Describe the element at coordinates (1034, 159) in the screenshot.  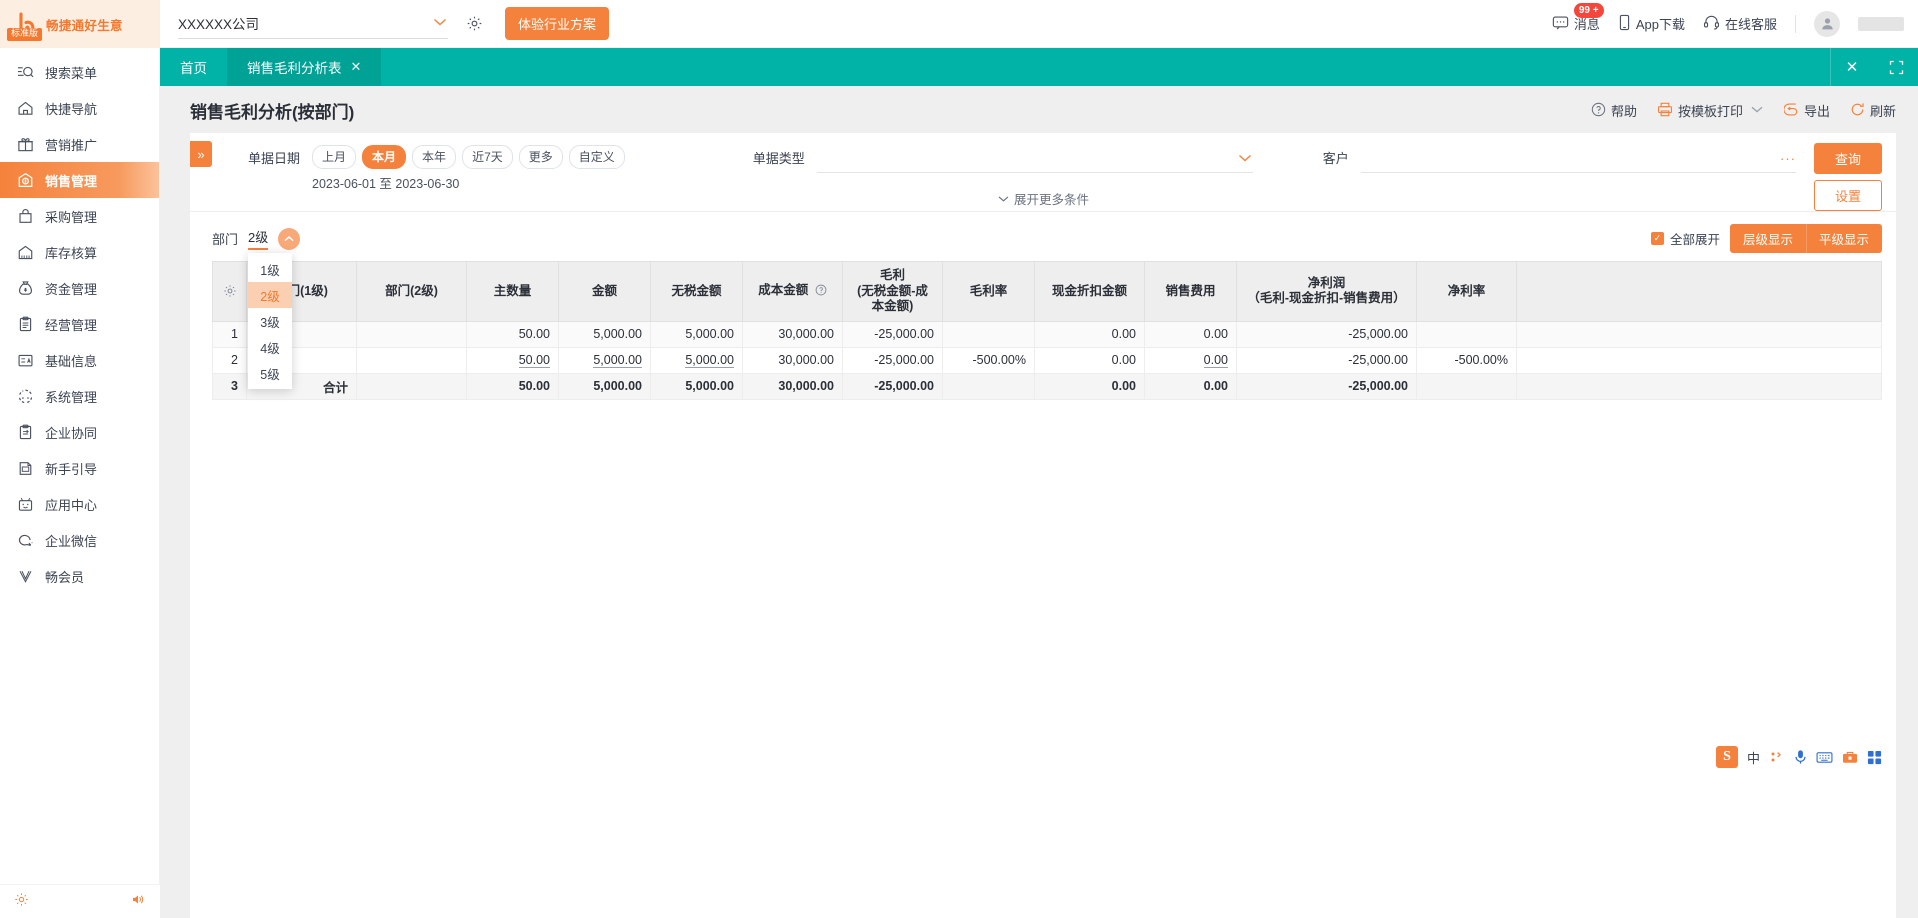
I see `doc-type-select` at that location.